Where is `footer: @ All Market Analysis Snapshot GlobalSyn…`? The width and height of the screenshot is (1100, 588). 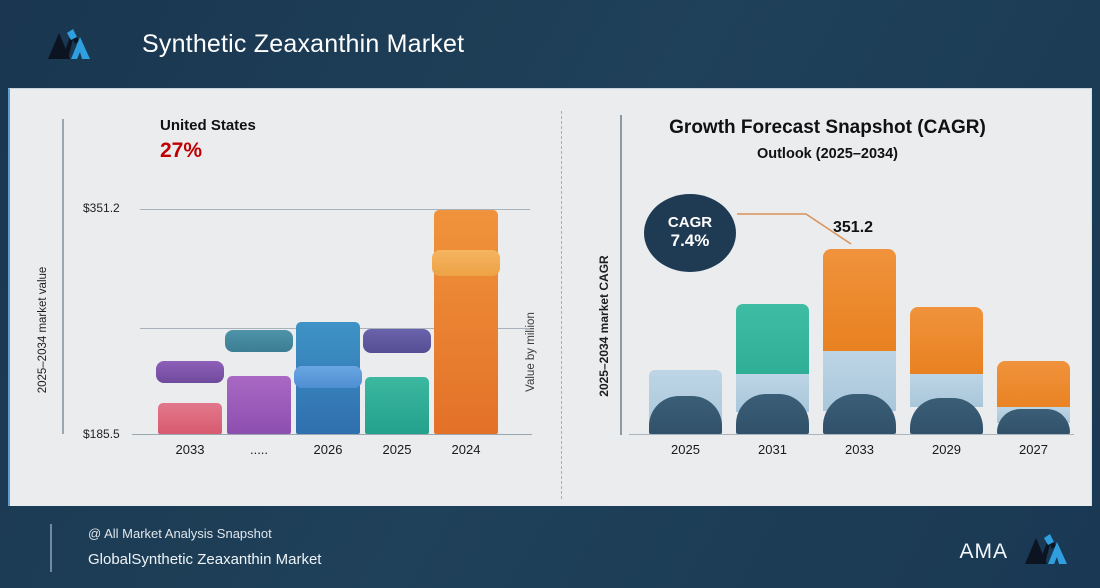 footer: @ All Market Analysis Snapshot GlobalSyn… is located at coordinates (550, 547).